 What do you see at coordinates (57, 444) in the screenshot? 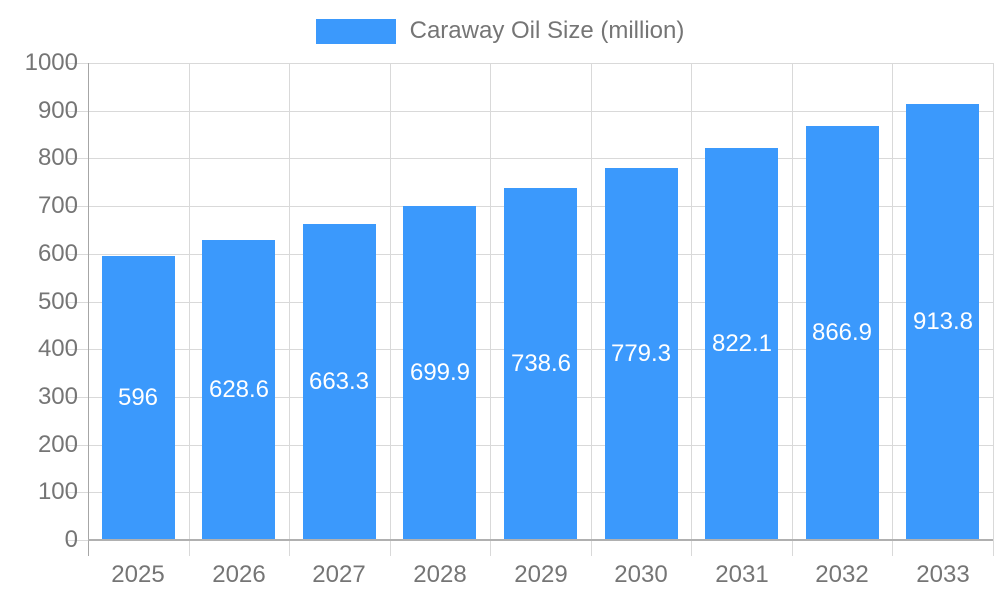
I see `y-axis-label: 200` at bounding box center [57, 444].